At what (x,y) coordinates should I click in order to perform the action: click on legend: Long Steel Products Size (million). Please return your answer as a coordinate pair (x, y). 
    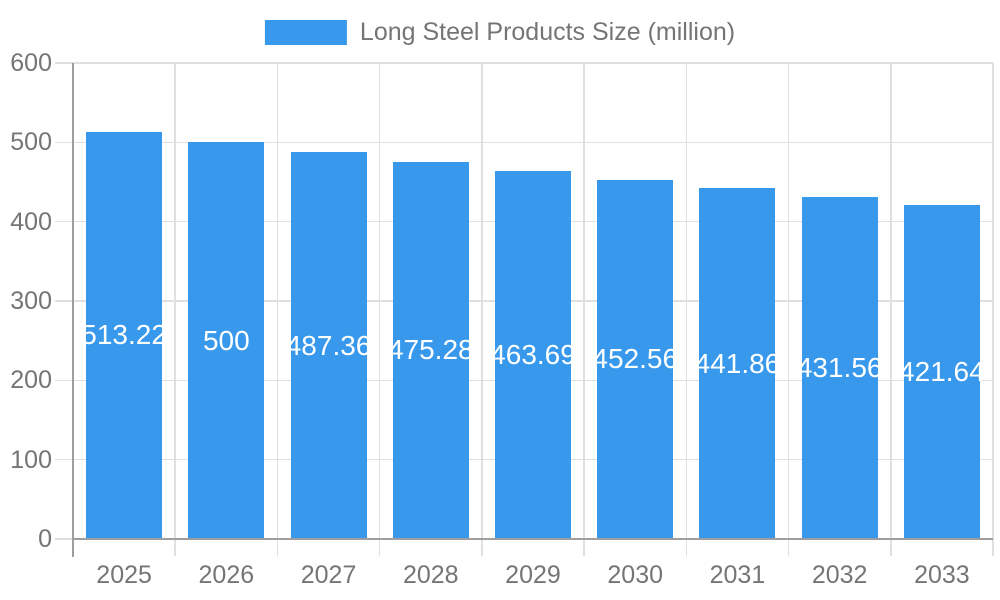
    Looking at the image, I should click on (500, 32).